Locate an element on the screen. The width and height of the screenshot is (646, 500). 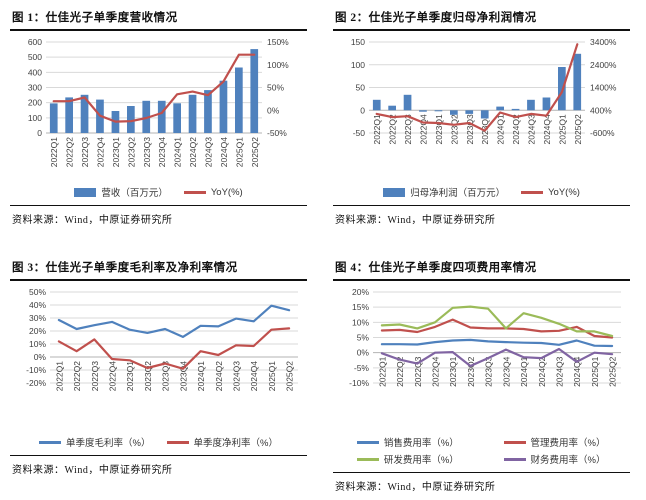
svg-text: 5% is located at coordinates (363, 338).